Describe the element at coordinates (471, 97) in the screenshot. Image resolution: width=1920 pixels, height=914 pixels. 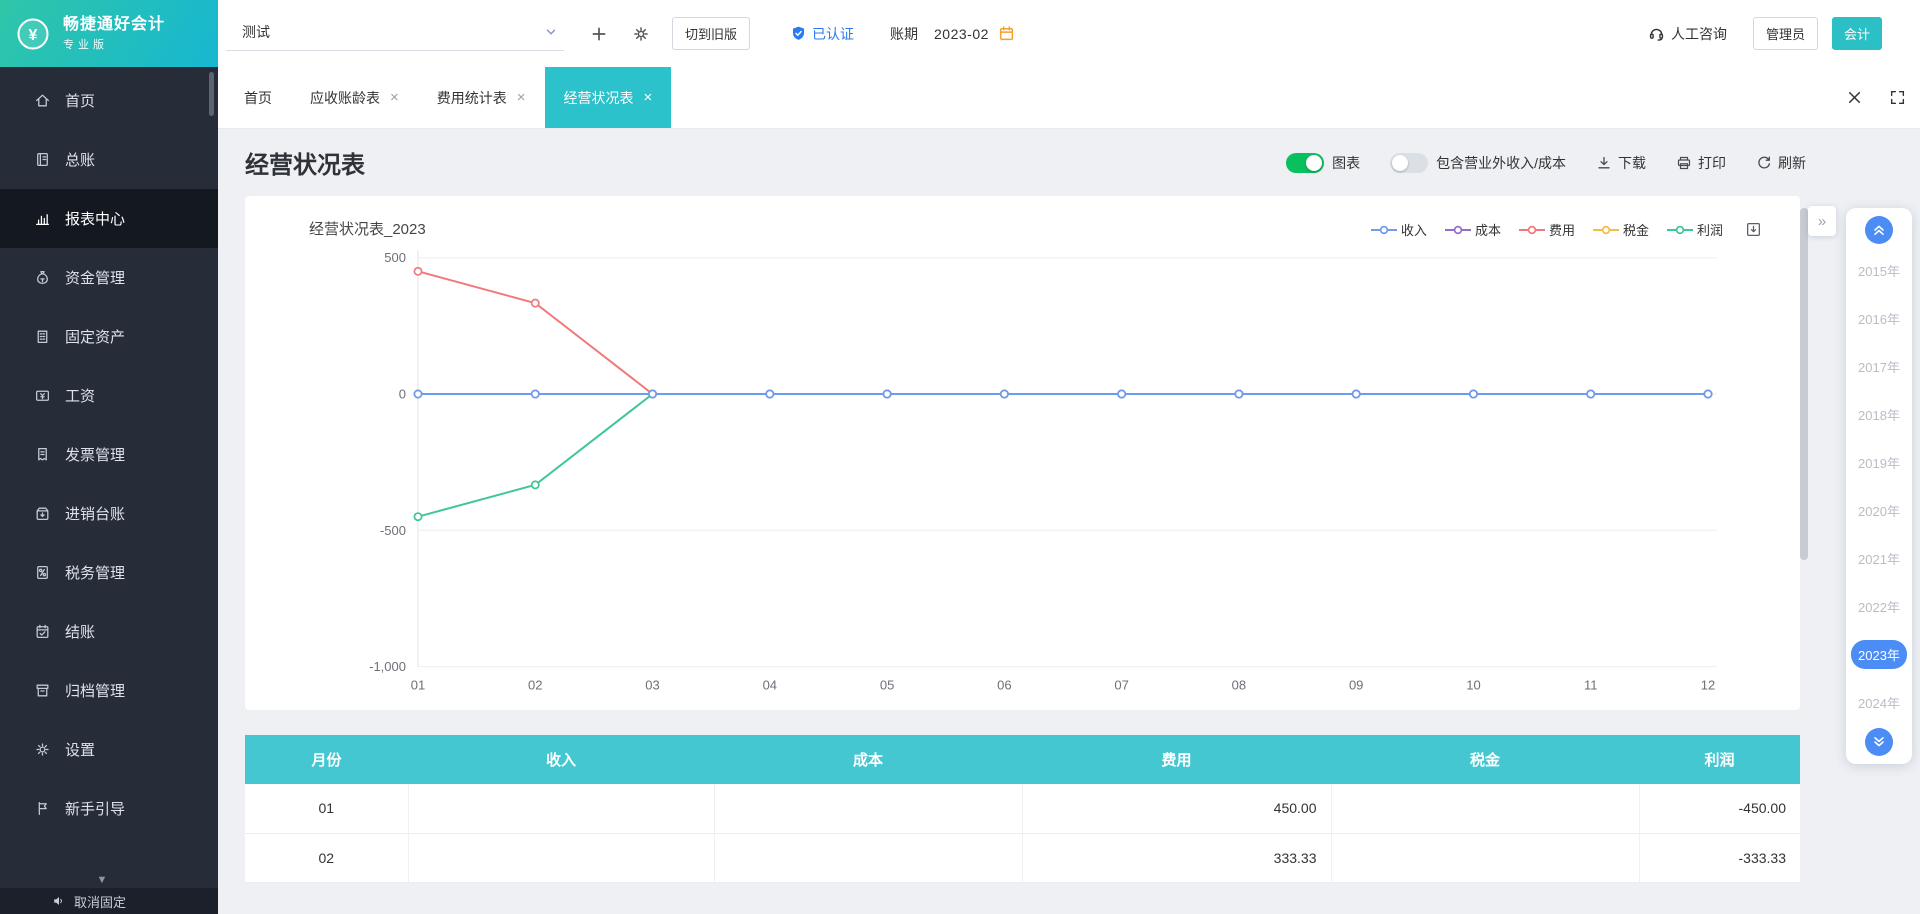
I see `tab-label: 费用统计表` at that location.